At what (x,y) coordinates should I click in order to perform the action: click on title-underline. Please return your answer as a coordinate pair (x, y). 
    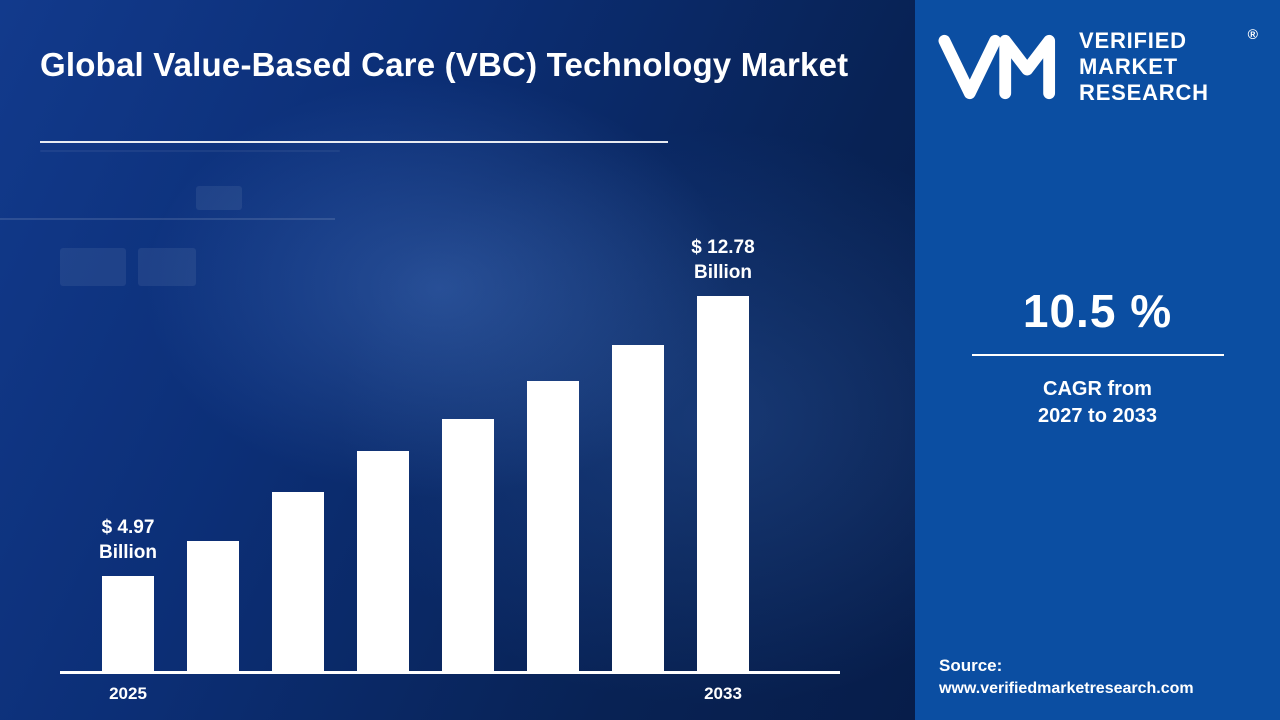
    Looking at the image, I should click on (354, 142).